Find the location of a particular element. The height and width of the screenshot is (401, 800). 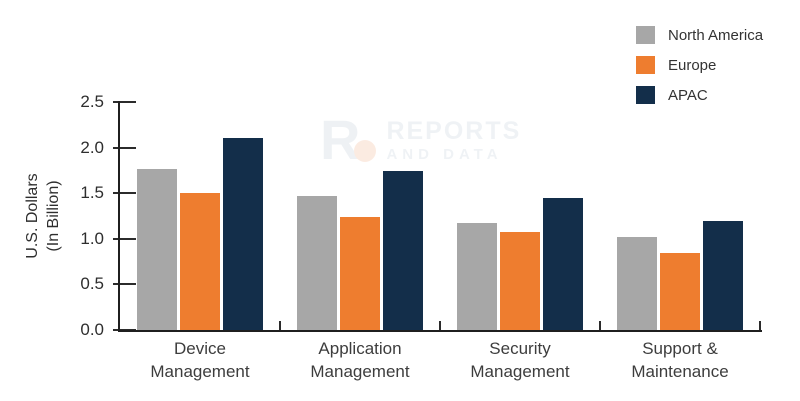

x-category-label-line: Device is located at coordinates (200, 348).